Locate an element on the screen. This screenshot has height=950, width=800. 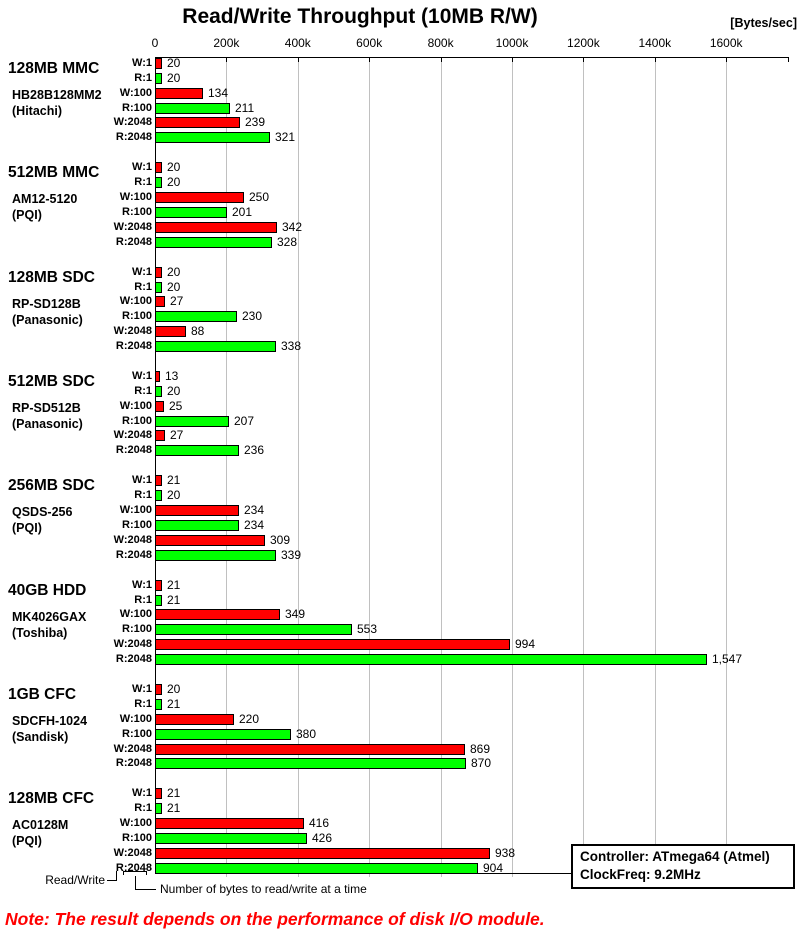
bar-value-label: 211 is located at coordinates (245, 107).